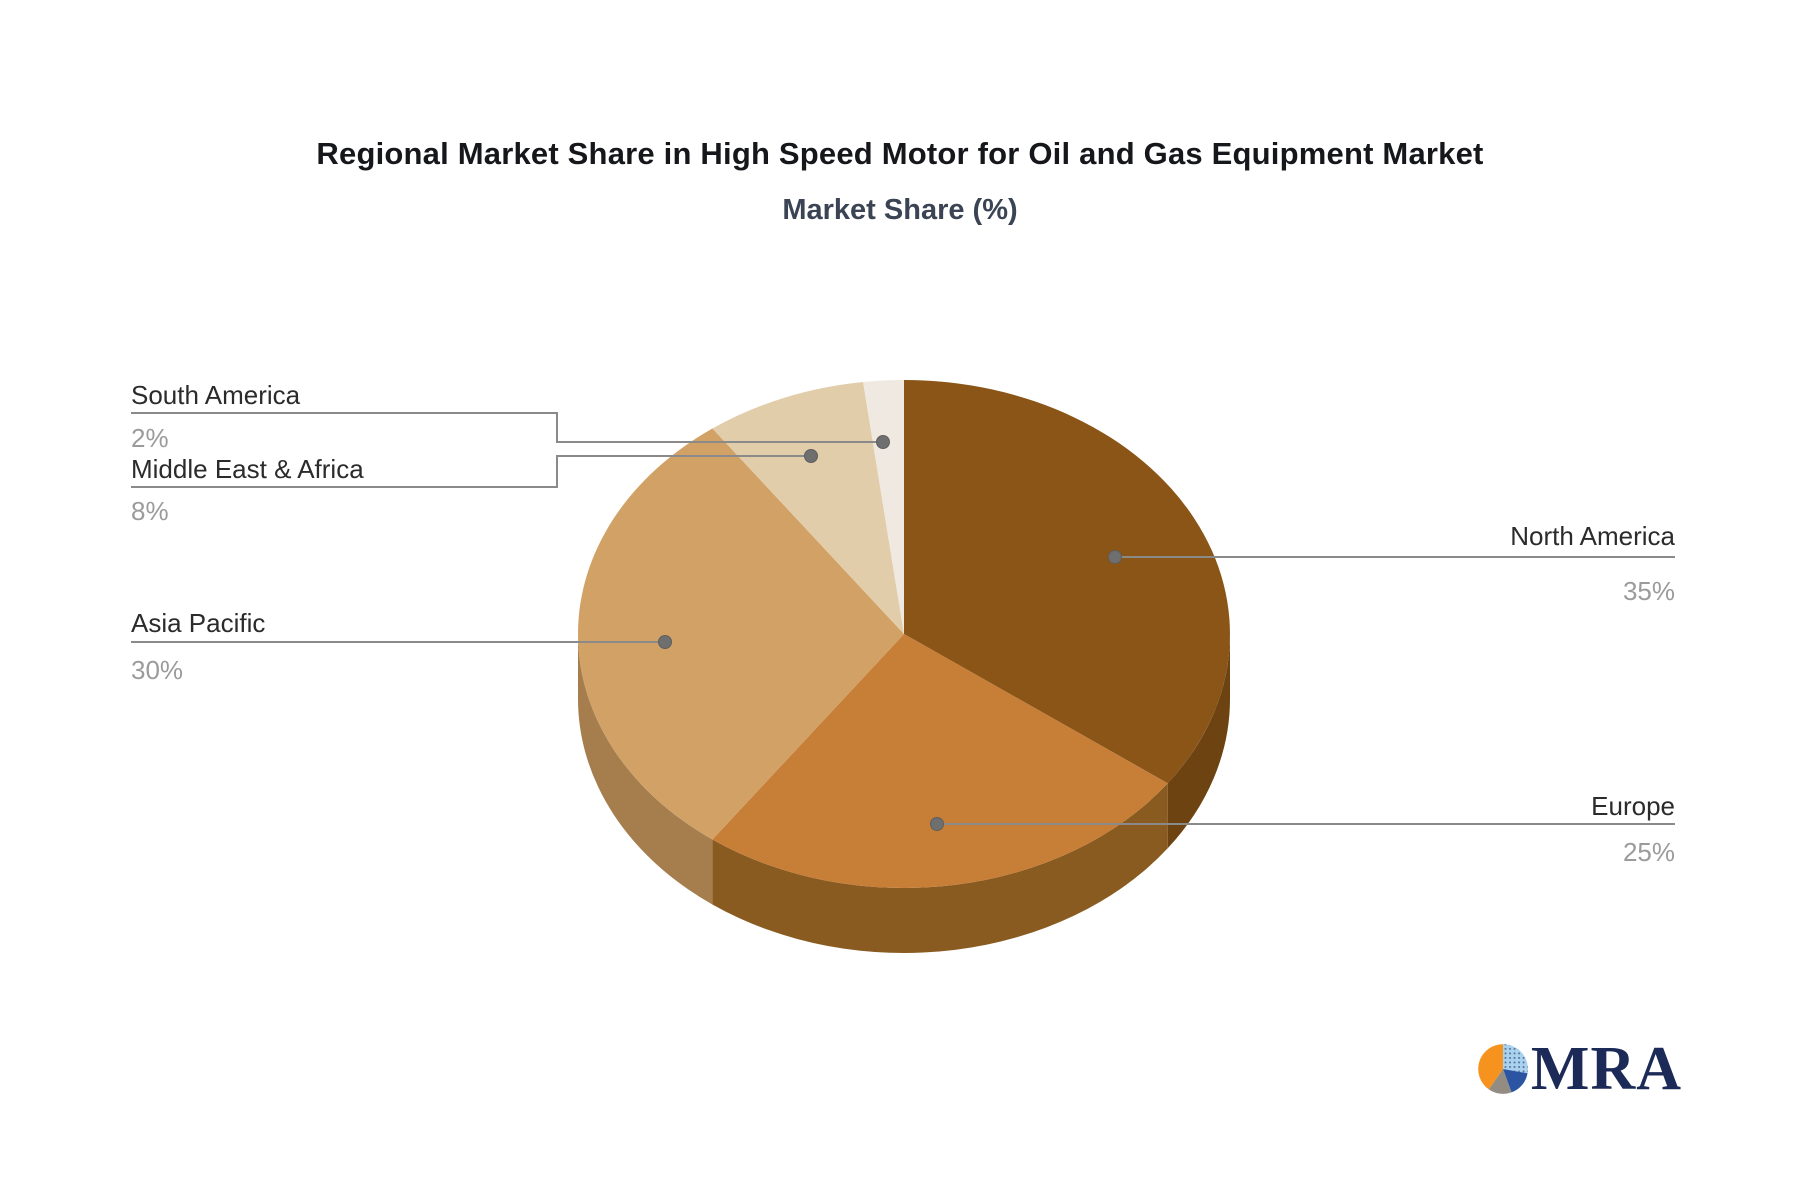  Describe the element at coordinates (883, 507) in the screenshot. I see `pie-slice-south-america` at that location.